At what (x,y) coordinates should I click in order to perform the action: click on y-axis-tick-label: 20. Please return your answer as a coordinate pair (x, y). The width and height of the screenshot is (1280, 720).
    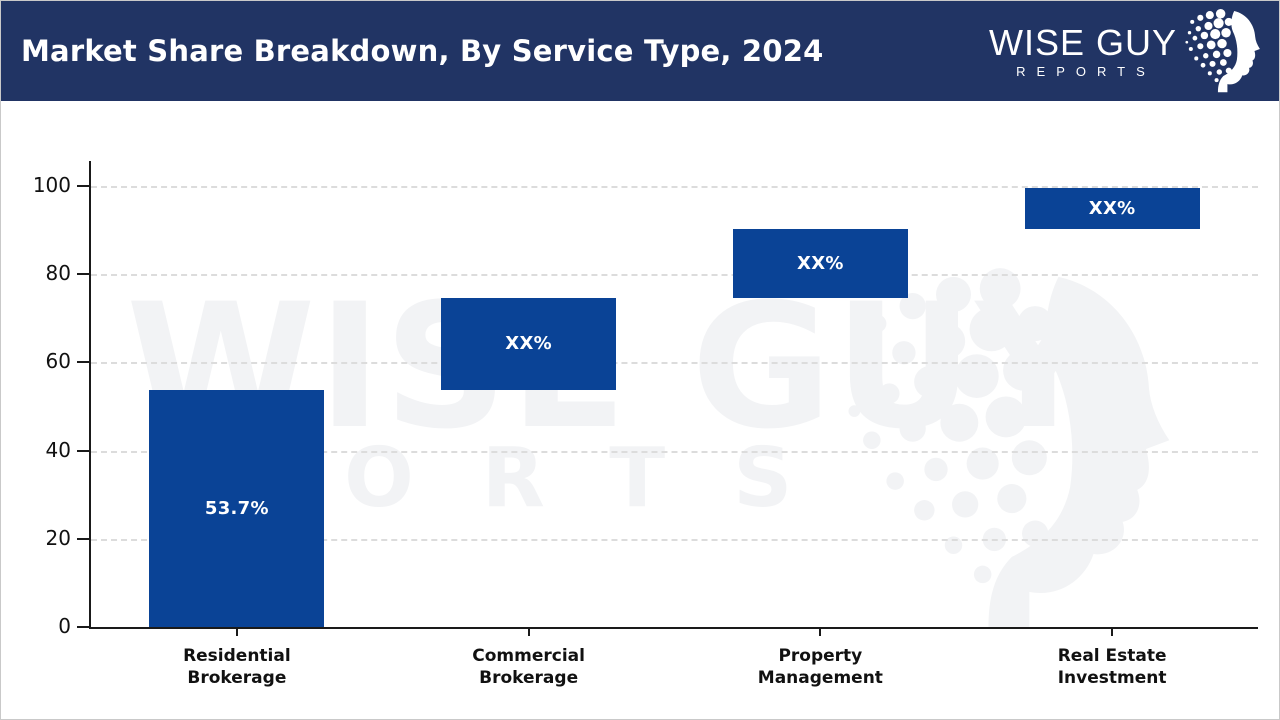
    Looking at the image, I should click on (58, 537).